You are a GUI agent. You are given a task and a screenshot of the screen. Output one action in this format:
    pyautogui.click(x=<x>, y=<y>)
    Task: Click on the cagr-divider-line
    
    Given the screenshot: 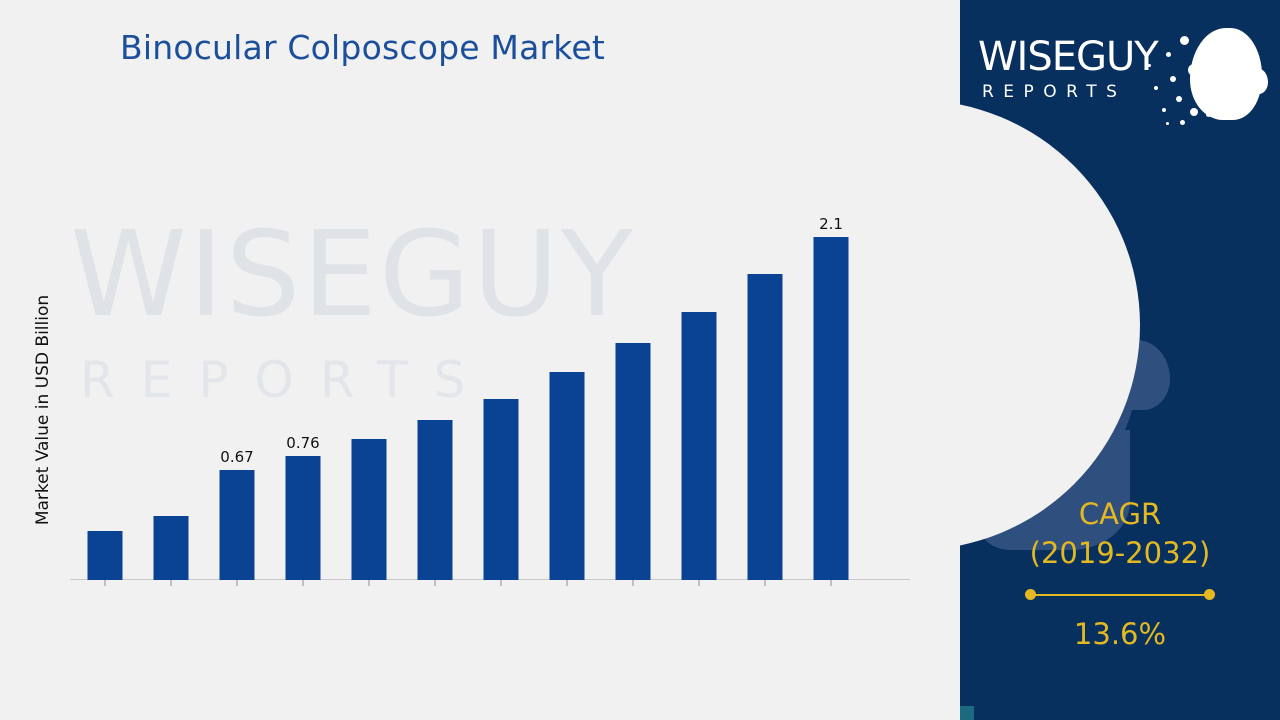 What is the action you would take?
    pyautogui.click(x=1120, y=595)
    